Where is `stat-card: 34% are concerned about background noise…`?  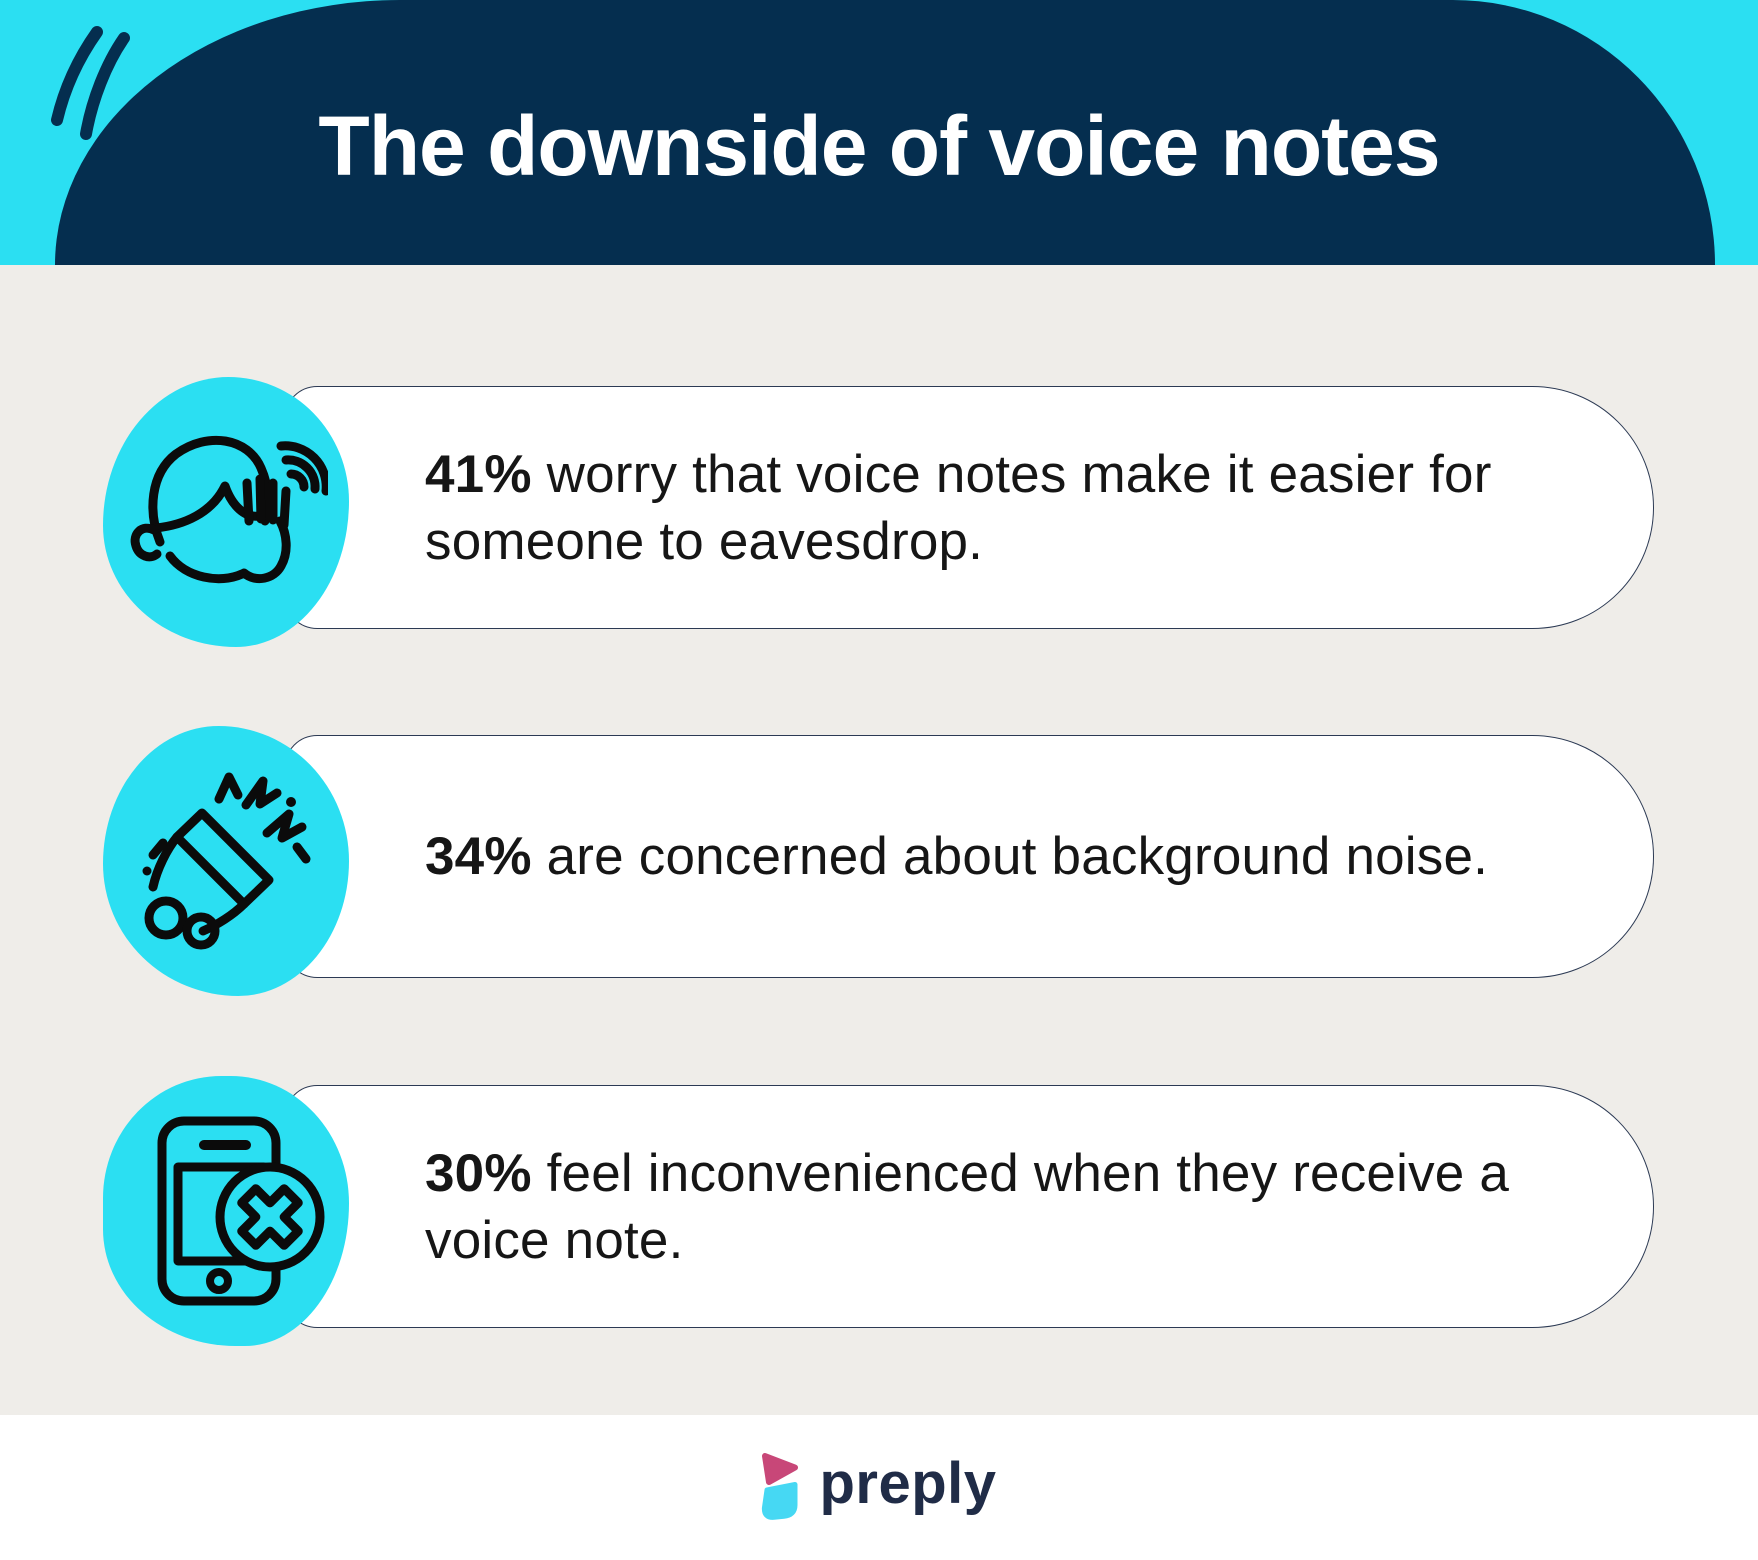
stat-card: 34% are concerned about background noise… is located at coordinates (969, 856).